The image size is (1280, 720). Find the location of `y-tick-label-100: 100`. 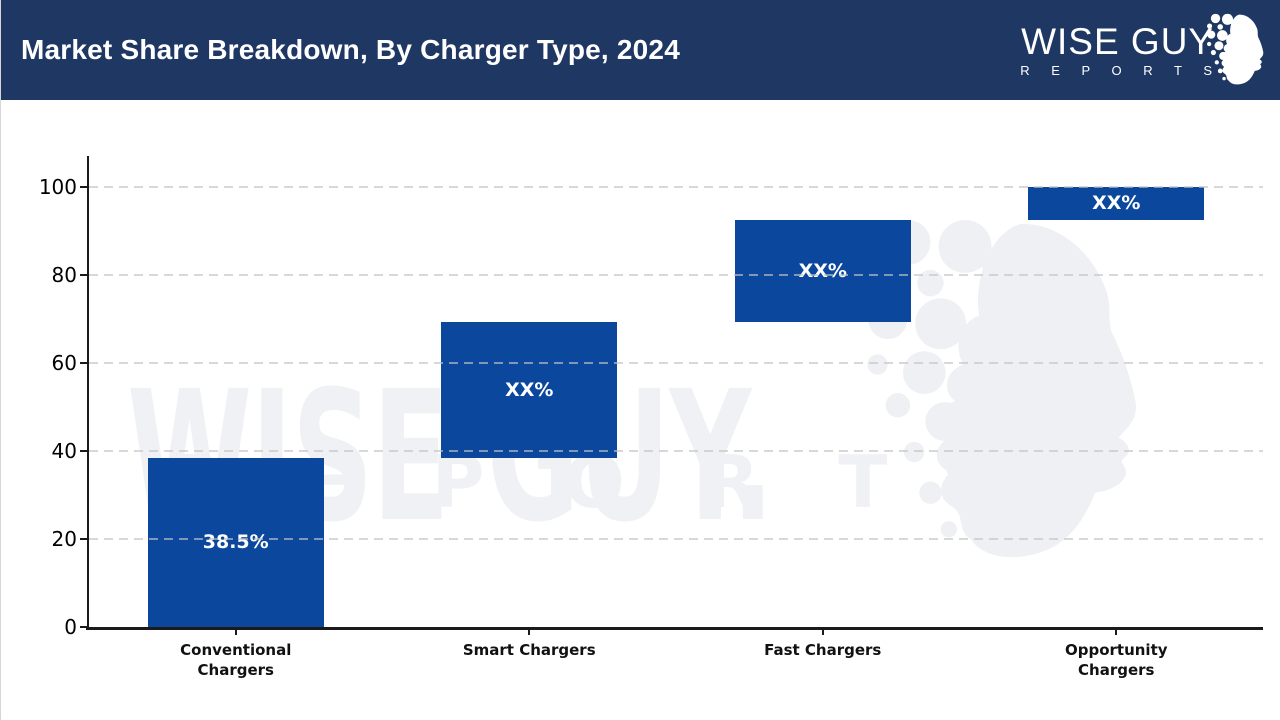

y-tick-label-100: 100 is located at coordinates (57, 186).